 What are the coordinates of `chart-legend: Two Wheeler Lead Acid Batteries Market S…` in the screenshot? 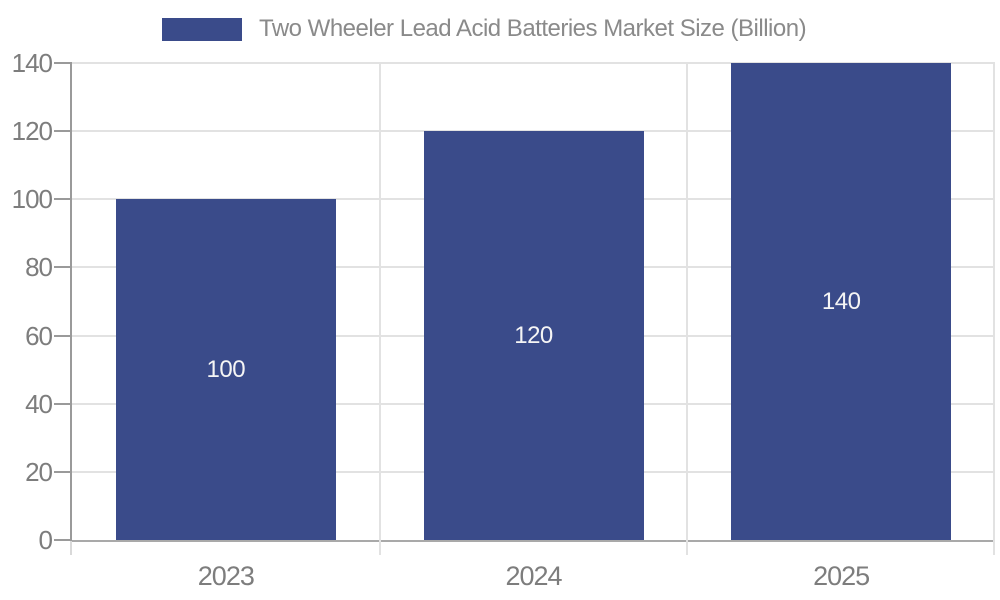 It's located at (484, 29).